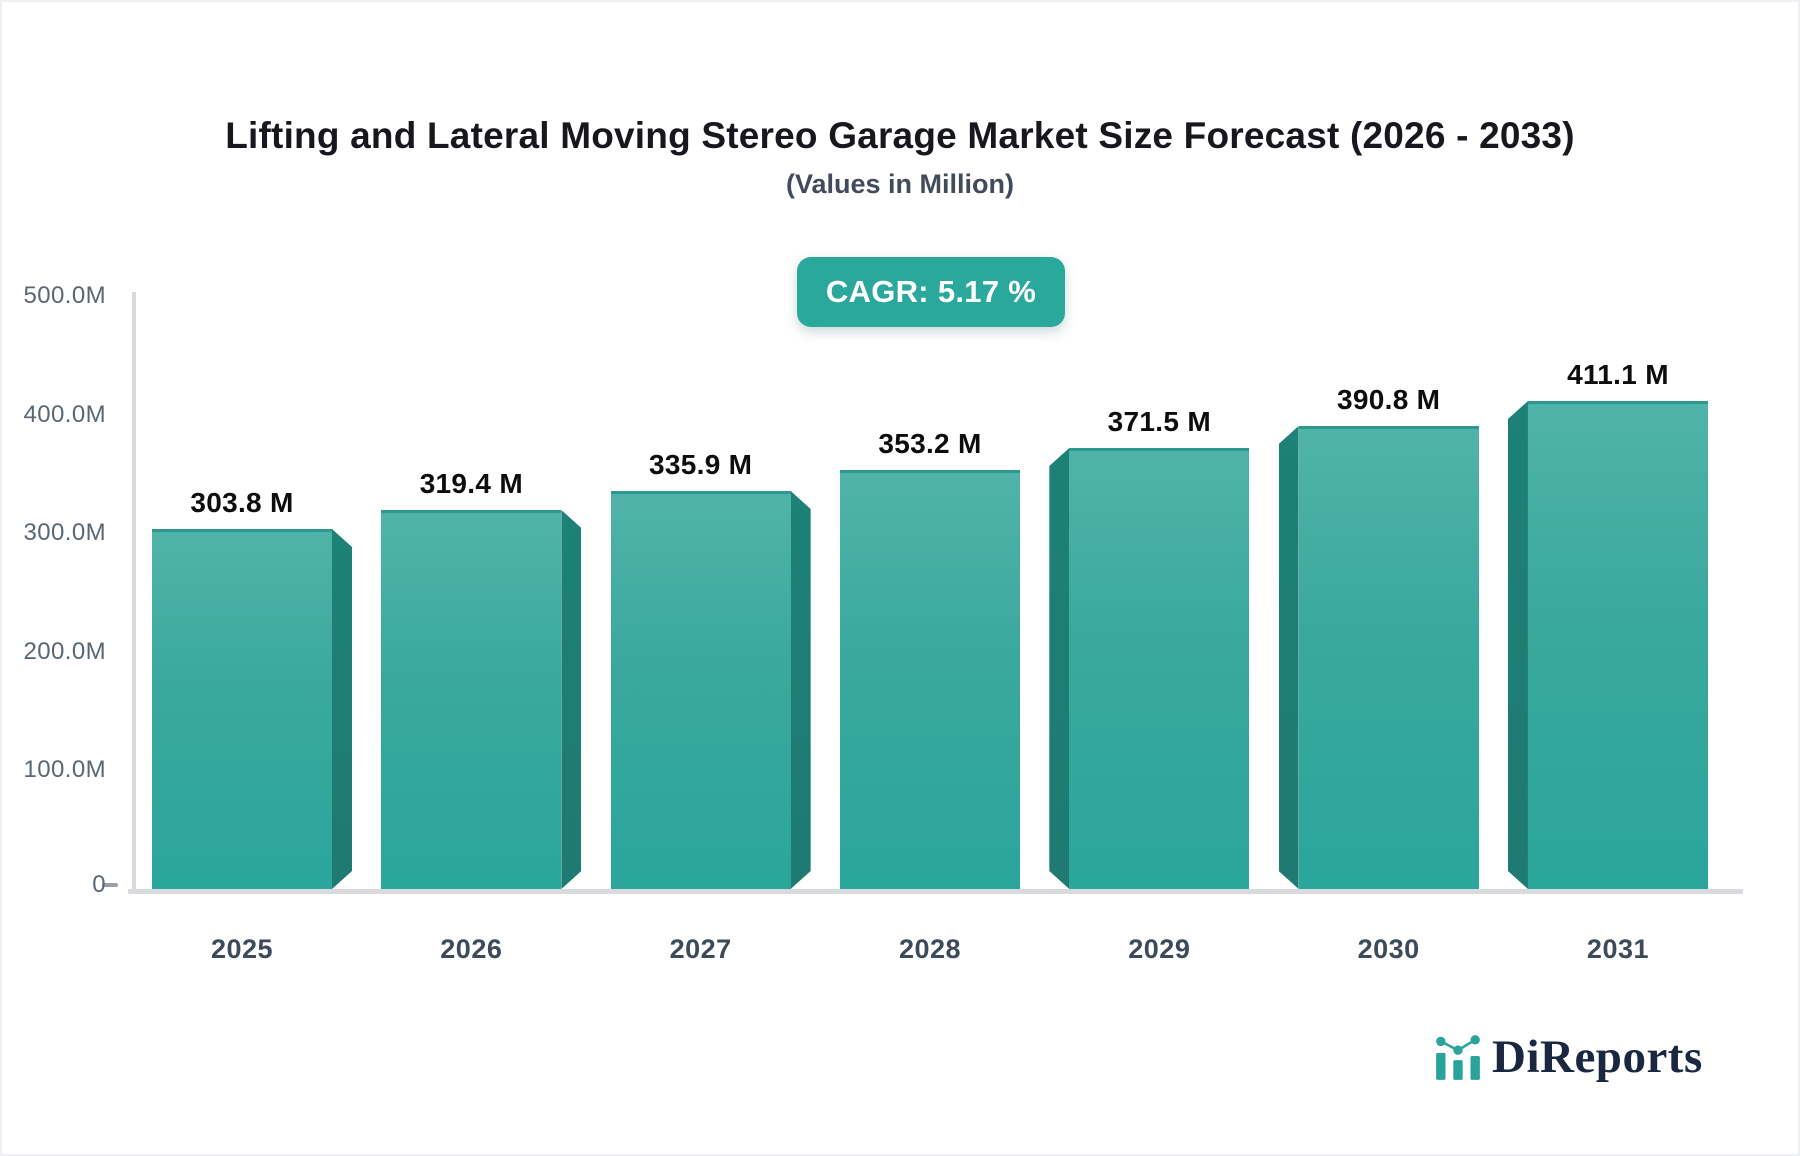 The width and height of the screenshot is (1800, 1156). What do you see at coordinates (930, 443) in the screenshot?
I see `bar-value-label: 353.2 M` at bounding box center [930, 443].